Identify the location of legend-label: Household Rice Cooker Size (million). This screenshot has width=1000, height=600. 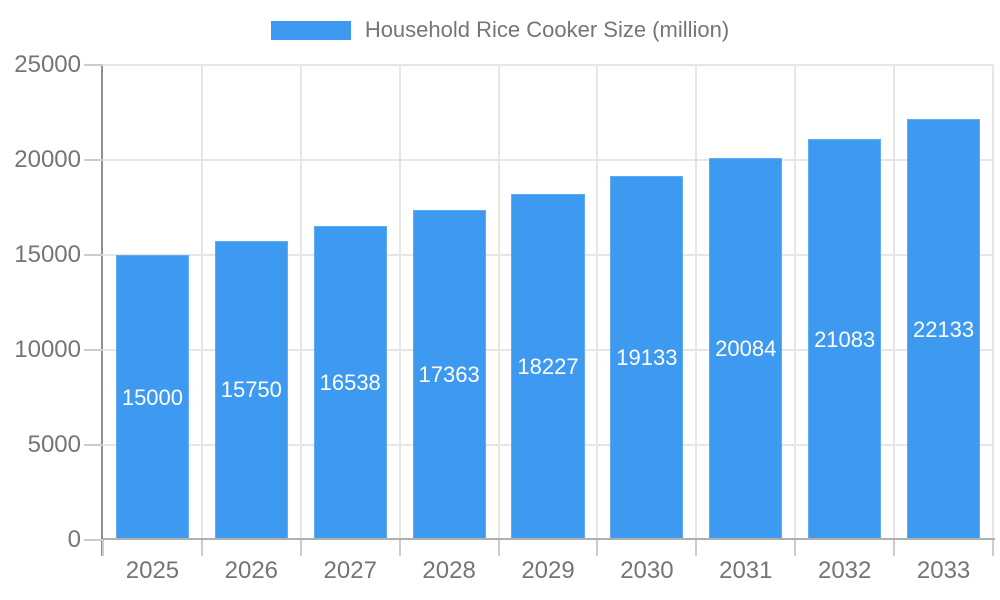
(547, 29).